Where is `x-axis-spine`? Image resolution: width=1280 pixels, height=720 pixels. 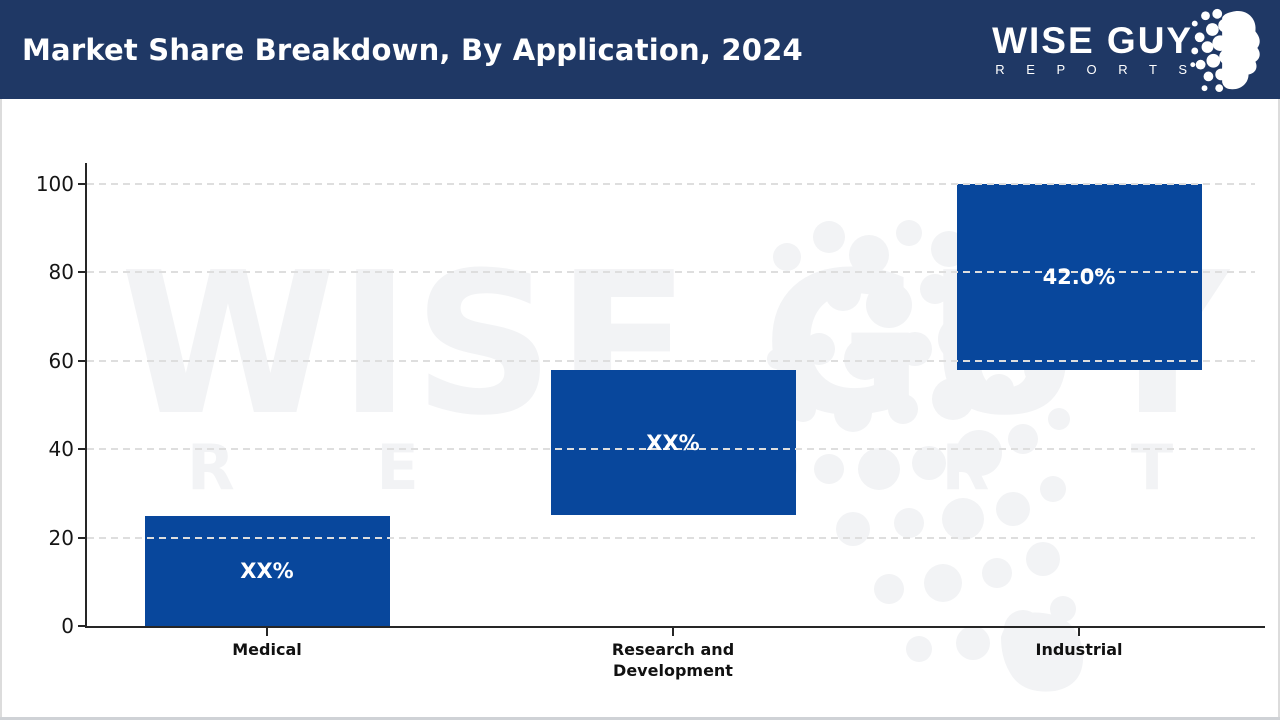 x-axis-spine is located at coordinates (675, 627).